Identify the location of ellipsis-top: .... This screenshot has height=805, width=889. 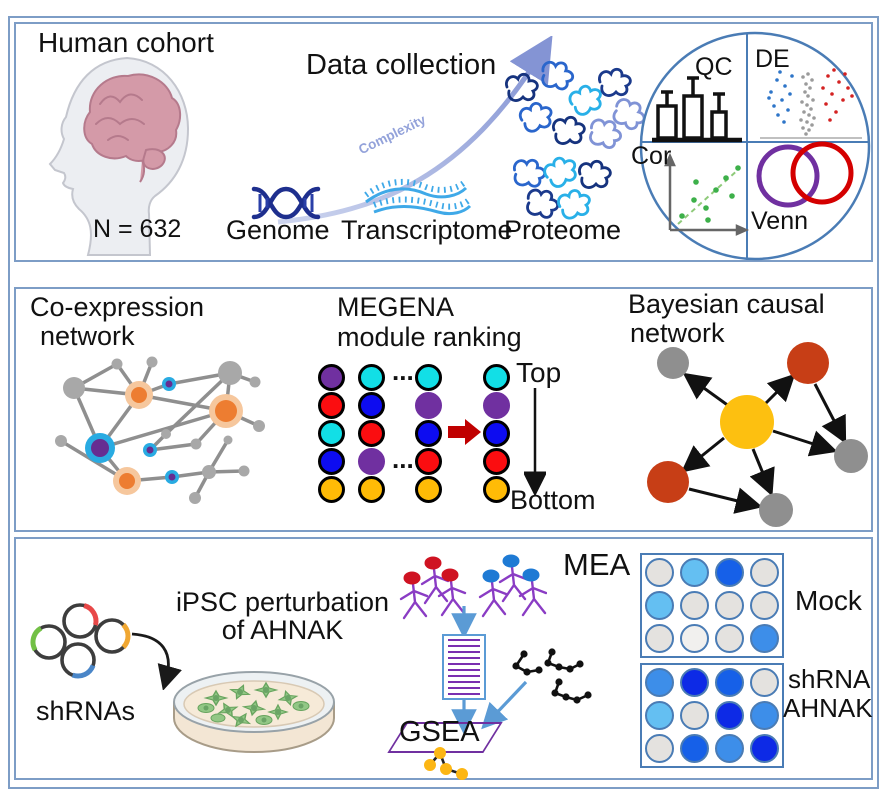
(403, 371).